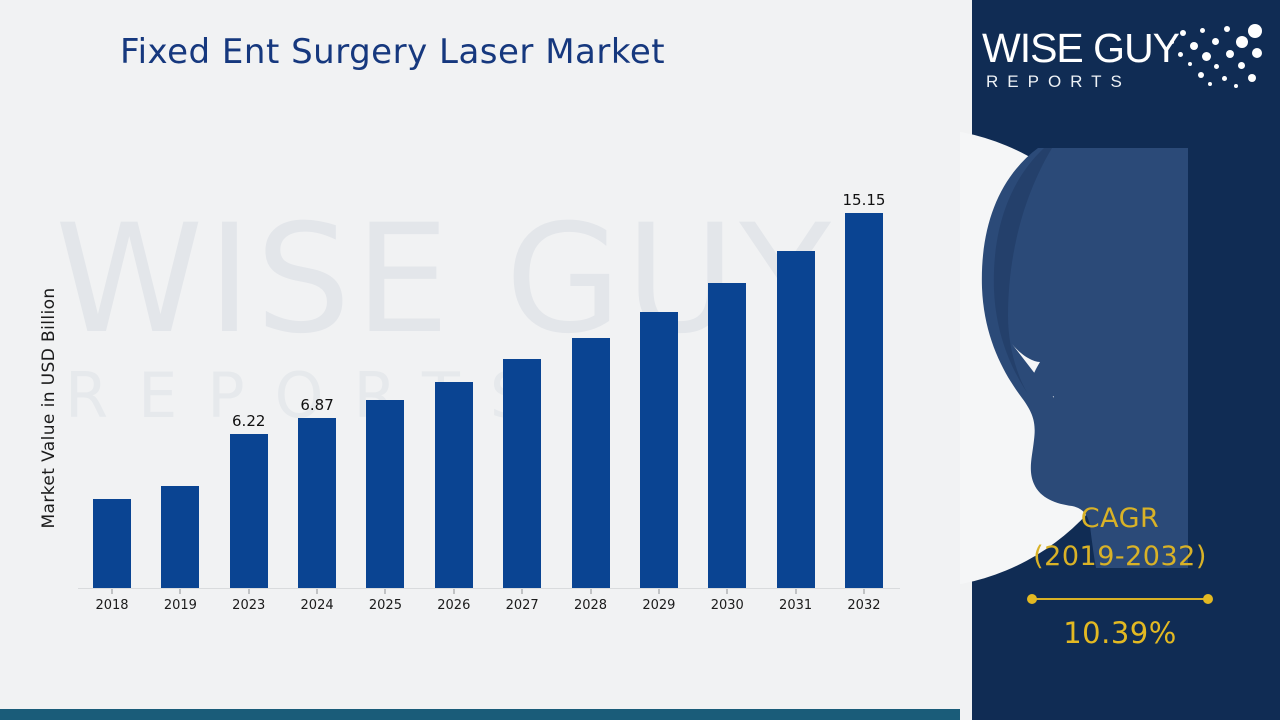 The height and width of the screenshot is (720, 1280). Describe the element at coordinates (1216, 60) in the screenshot. I see `logo-dot-cluster-icon` at that location.